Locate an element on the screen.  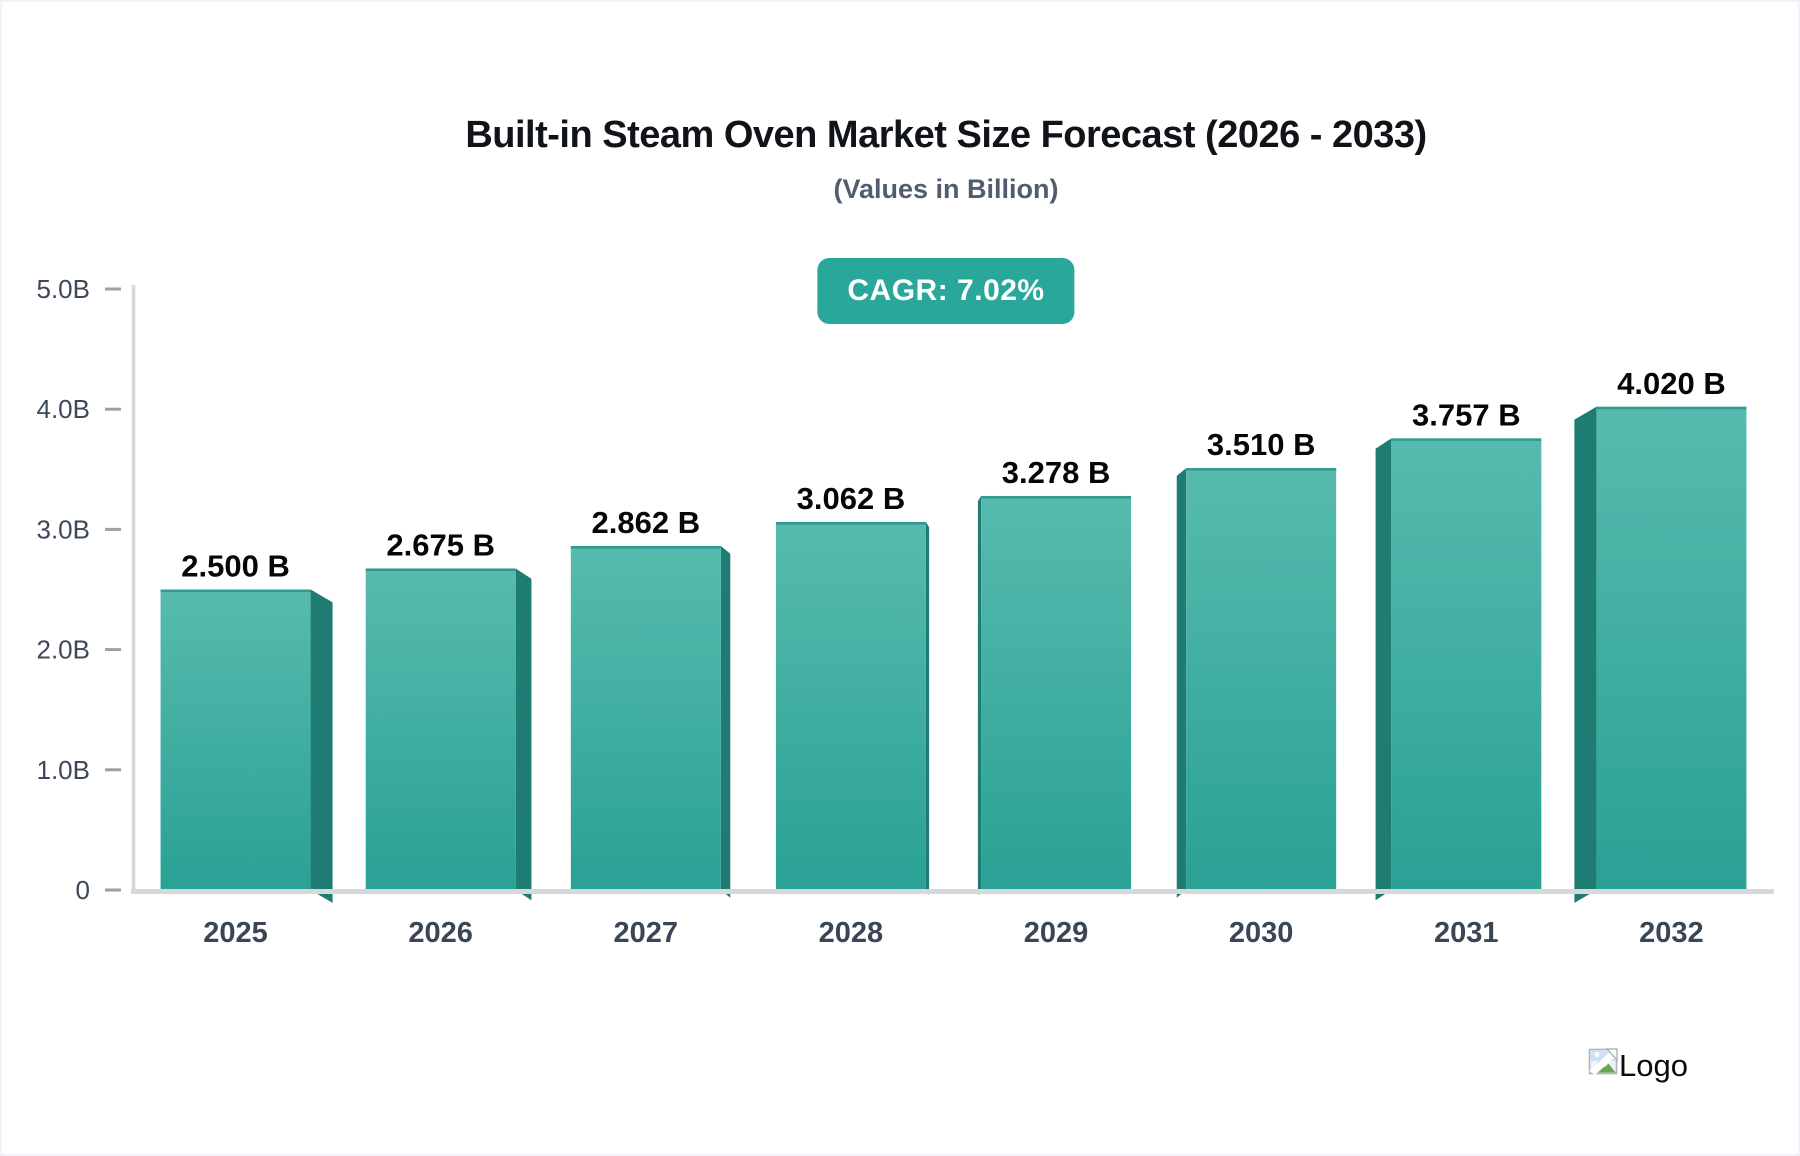
bar-2028: 3.062 B 2028 is located at coordinates (852, 715).